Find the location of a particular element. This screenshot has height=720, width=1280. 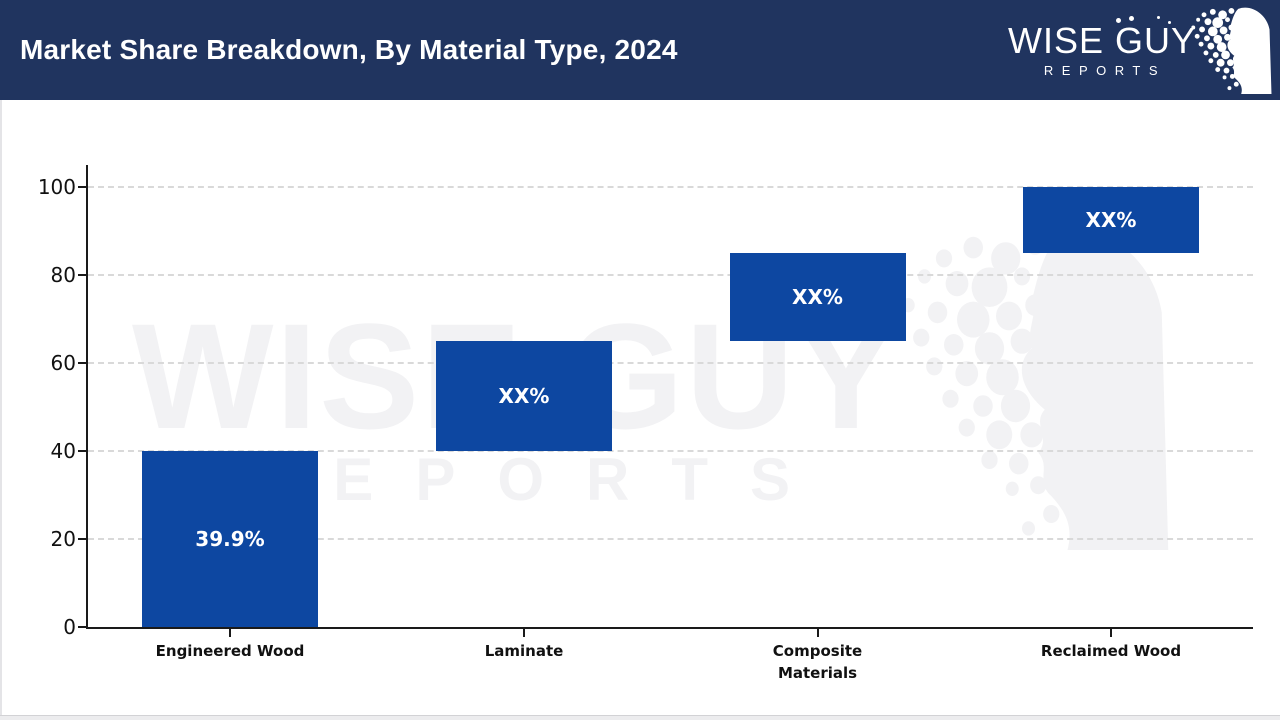

brand-name: WISE GUY is located at coordinates (1101, 40).